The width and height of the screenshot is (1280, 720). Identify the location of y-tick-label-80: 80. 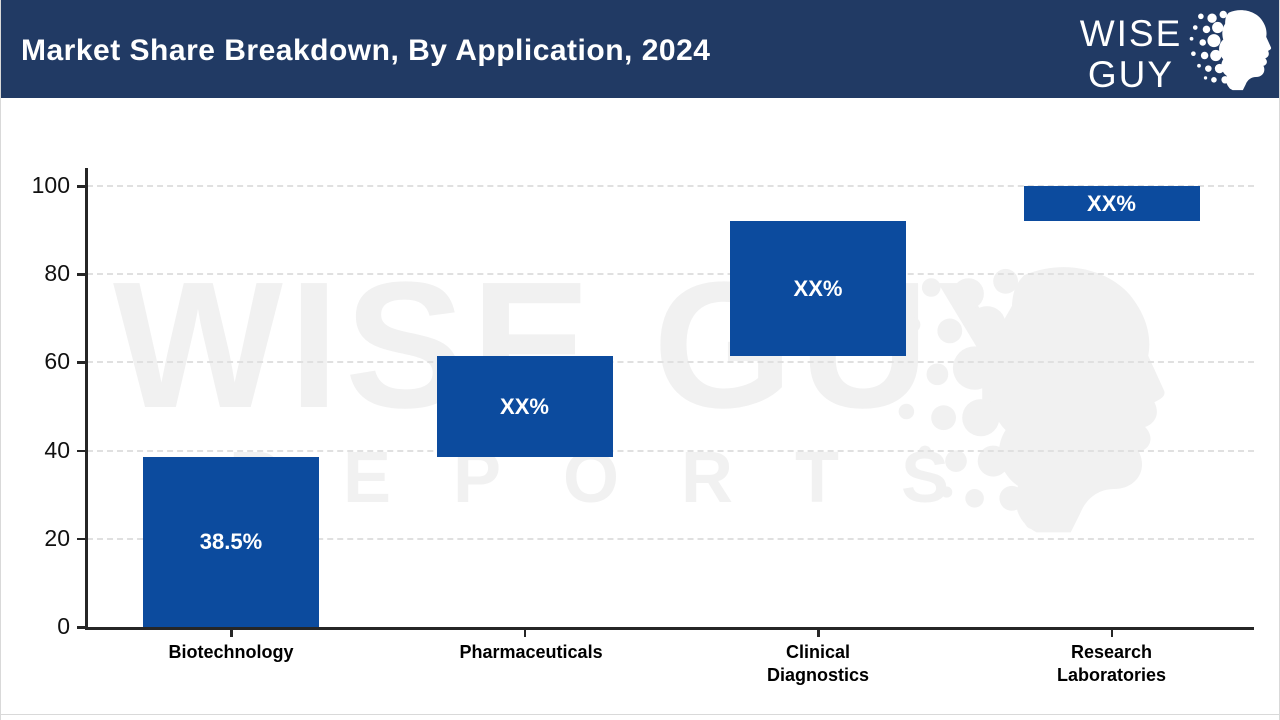
(57, 273).